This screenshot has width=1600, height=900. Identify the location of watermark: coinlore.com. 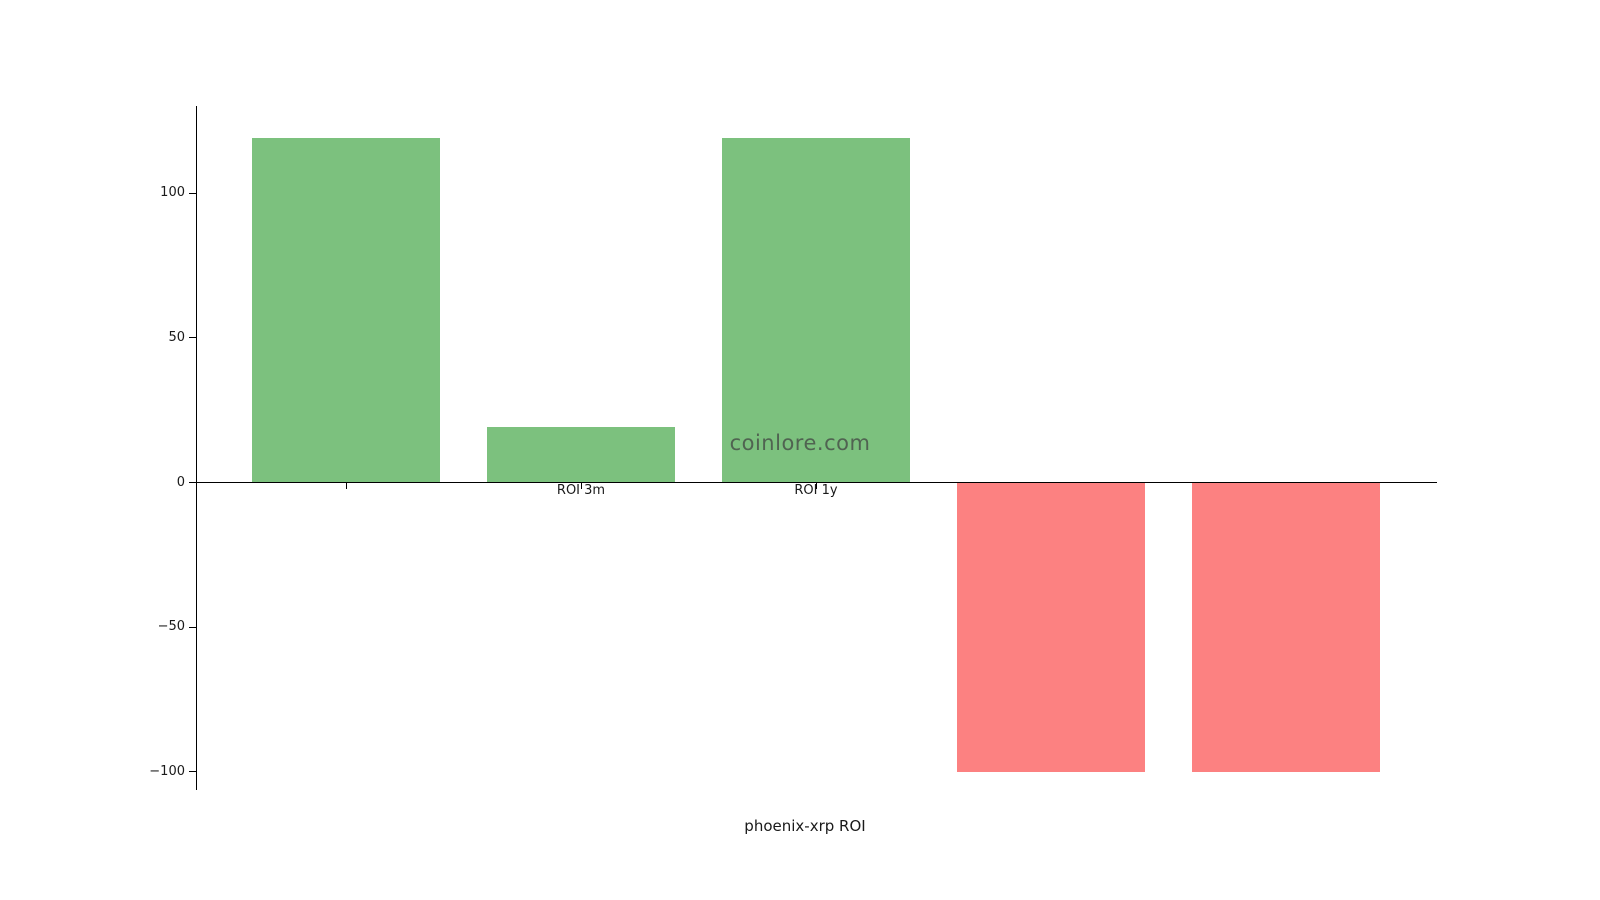
(800, 443).